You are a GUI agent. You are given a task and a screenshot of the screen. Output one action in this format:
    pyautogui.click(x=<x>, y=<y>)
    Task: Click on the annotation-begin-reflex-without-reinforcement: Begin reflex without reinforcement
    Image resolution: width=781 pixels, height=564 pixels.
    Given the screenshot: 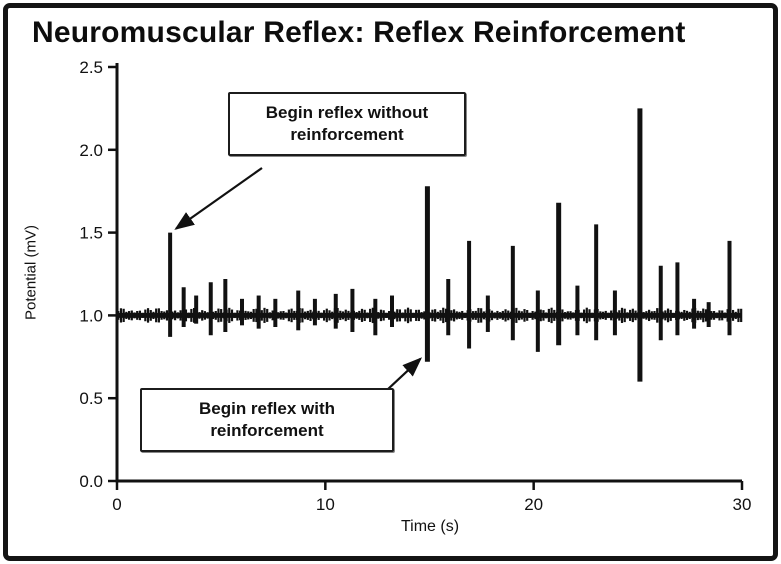 What is the action you would take?
    pyautogui.click(x=347, y=124)
    